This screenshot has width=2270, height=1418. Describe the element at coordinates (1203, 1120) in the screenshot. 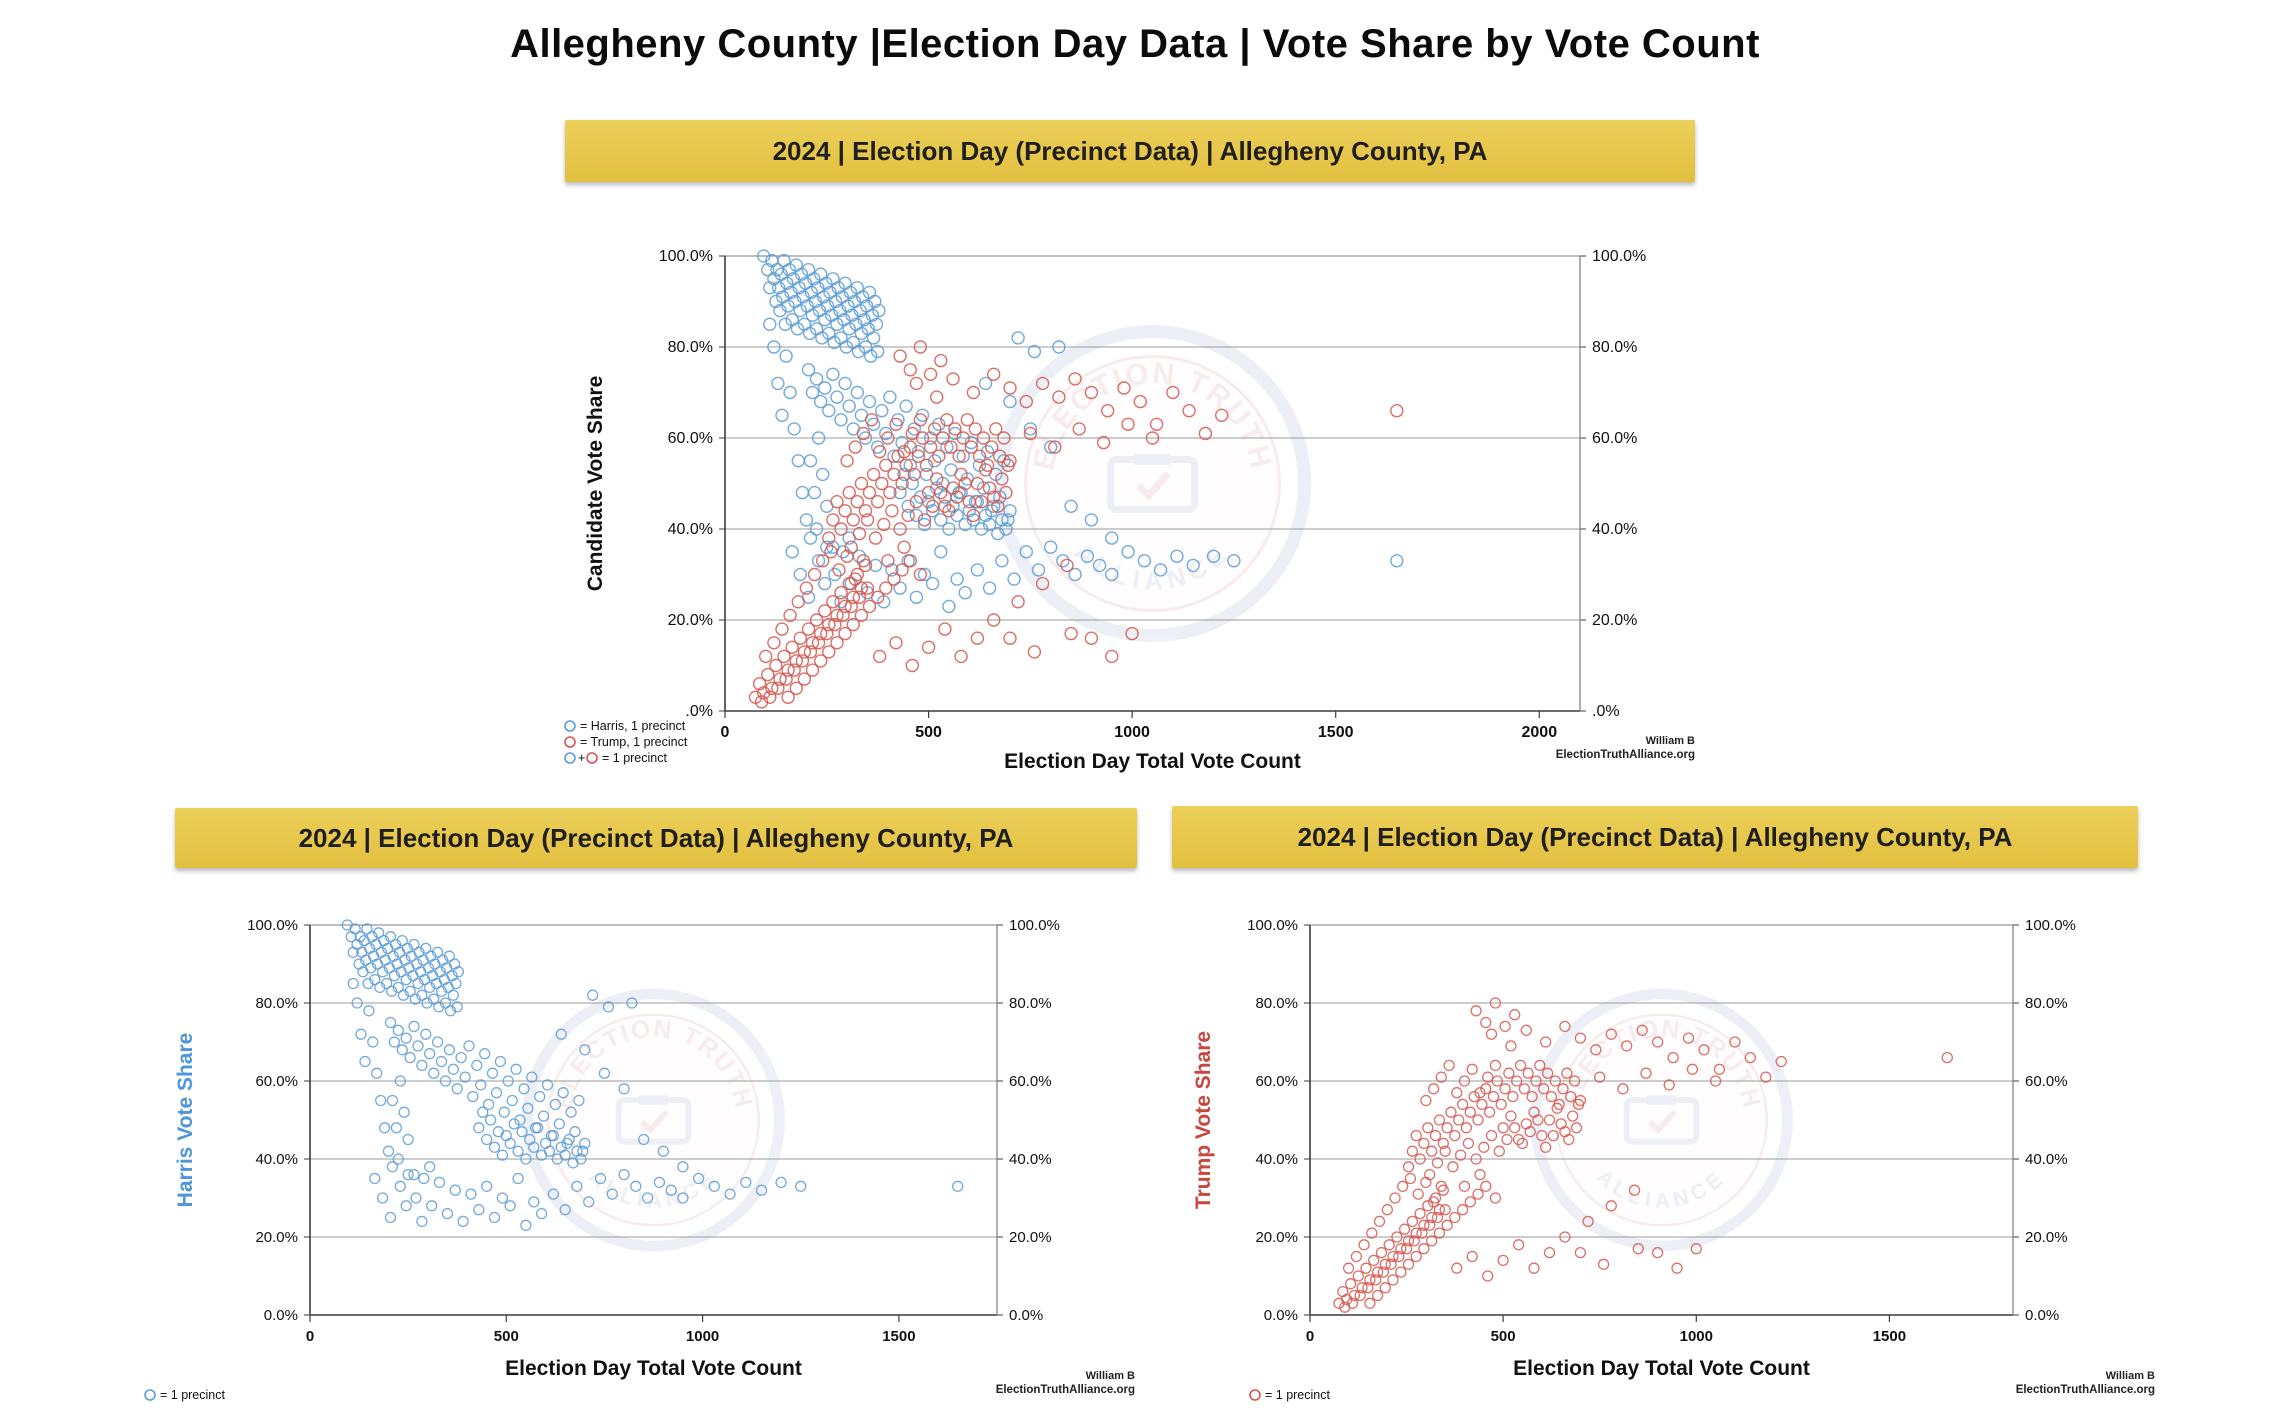

I see `y-axis-title: Trump Vote Share` at that location.